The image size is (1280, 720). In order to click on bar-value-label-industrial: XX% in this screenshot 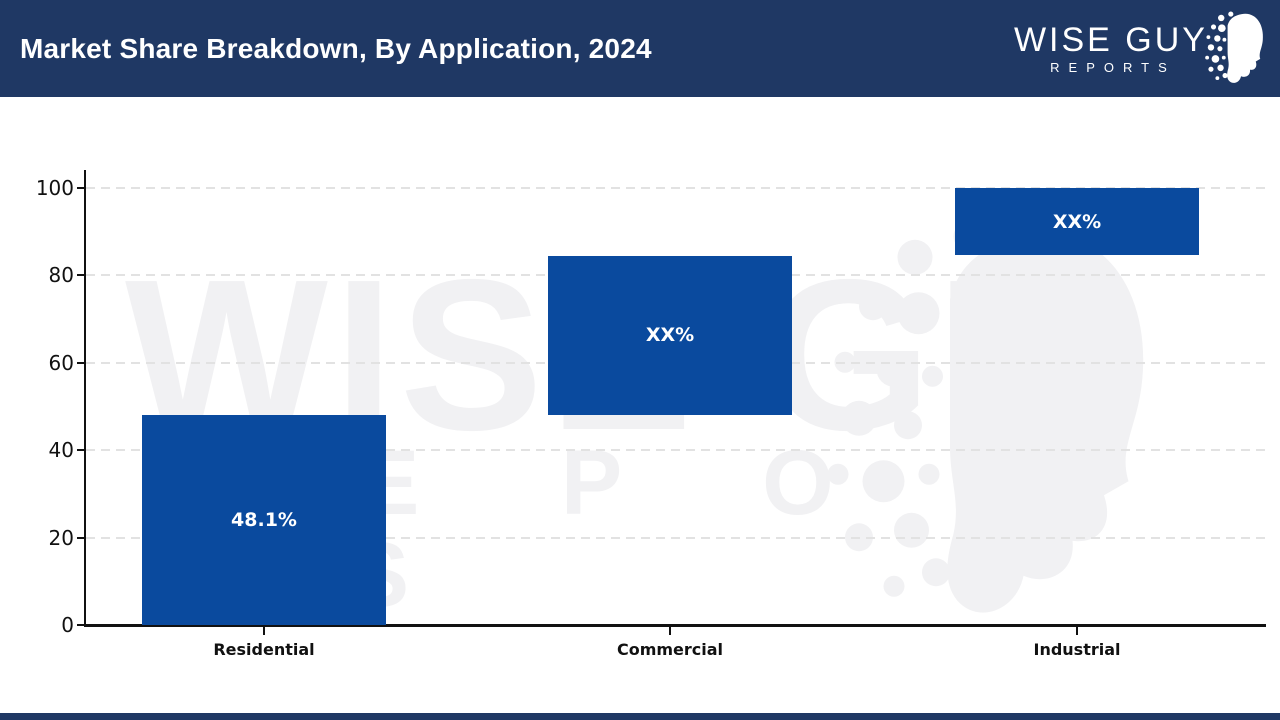, I will do `click(1077, 221)`.